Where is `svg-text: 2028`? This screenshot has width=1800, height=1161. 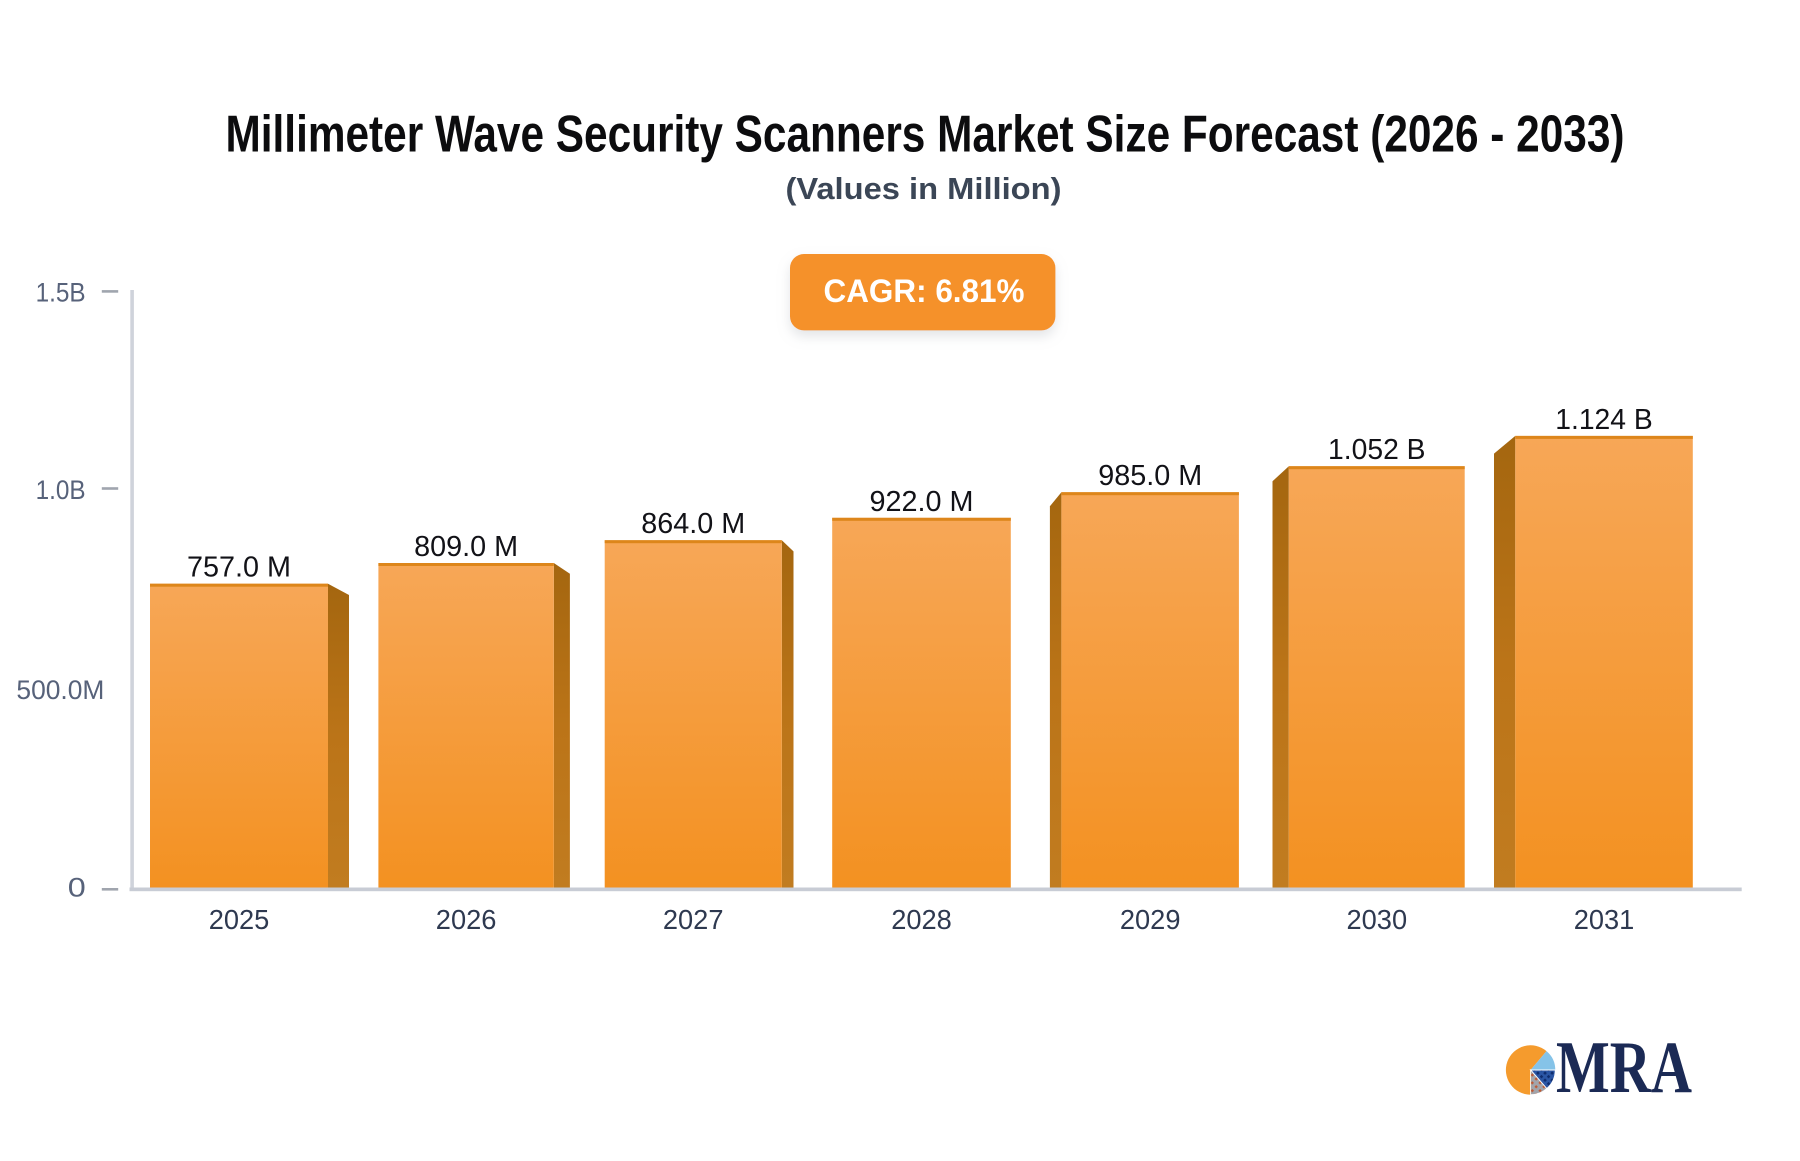
svg-text: 2028 is located at coordinates (921, 919).